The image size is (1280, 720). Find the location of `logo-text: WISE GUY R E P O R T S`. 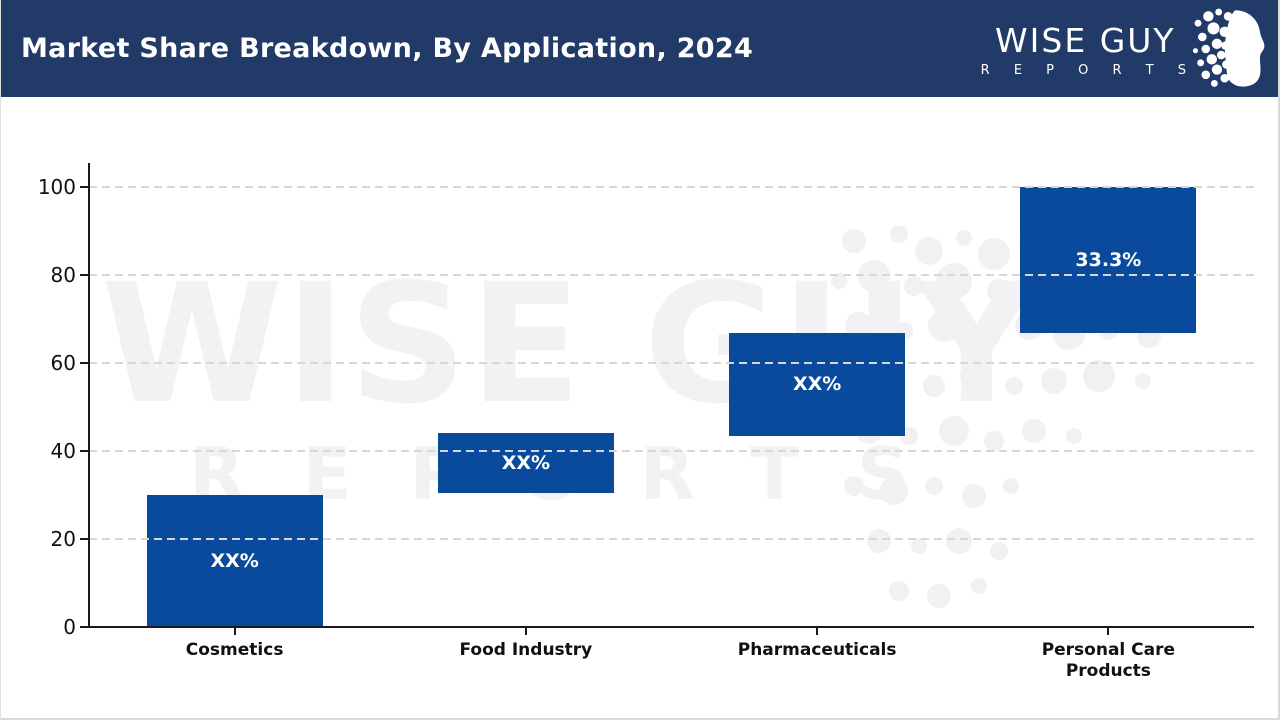

logo-text: WISE GUY R E P O R T S is located at coordinates (1085, 49).